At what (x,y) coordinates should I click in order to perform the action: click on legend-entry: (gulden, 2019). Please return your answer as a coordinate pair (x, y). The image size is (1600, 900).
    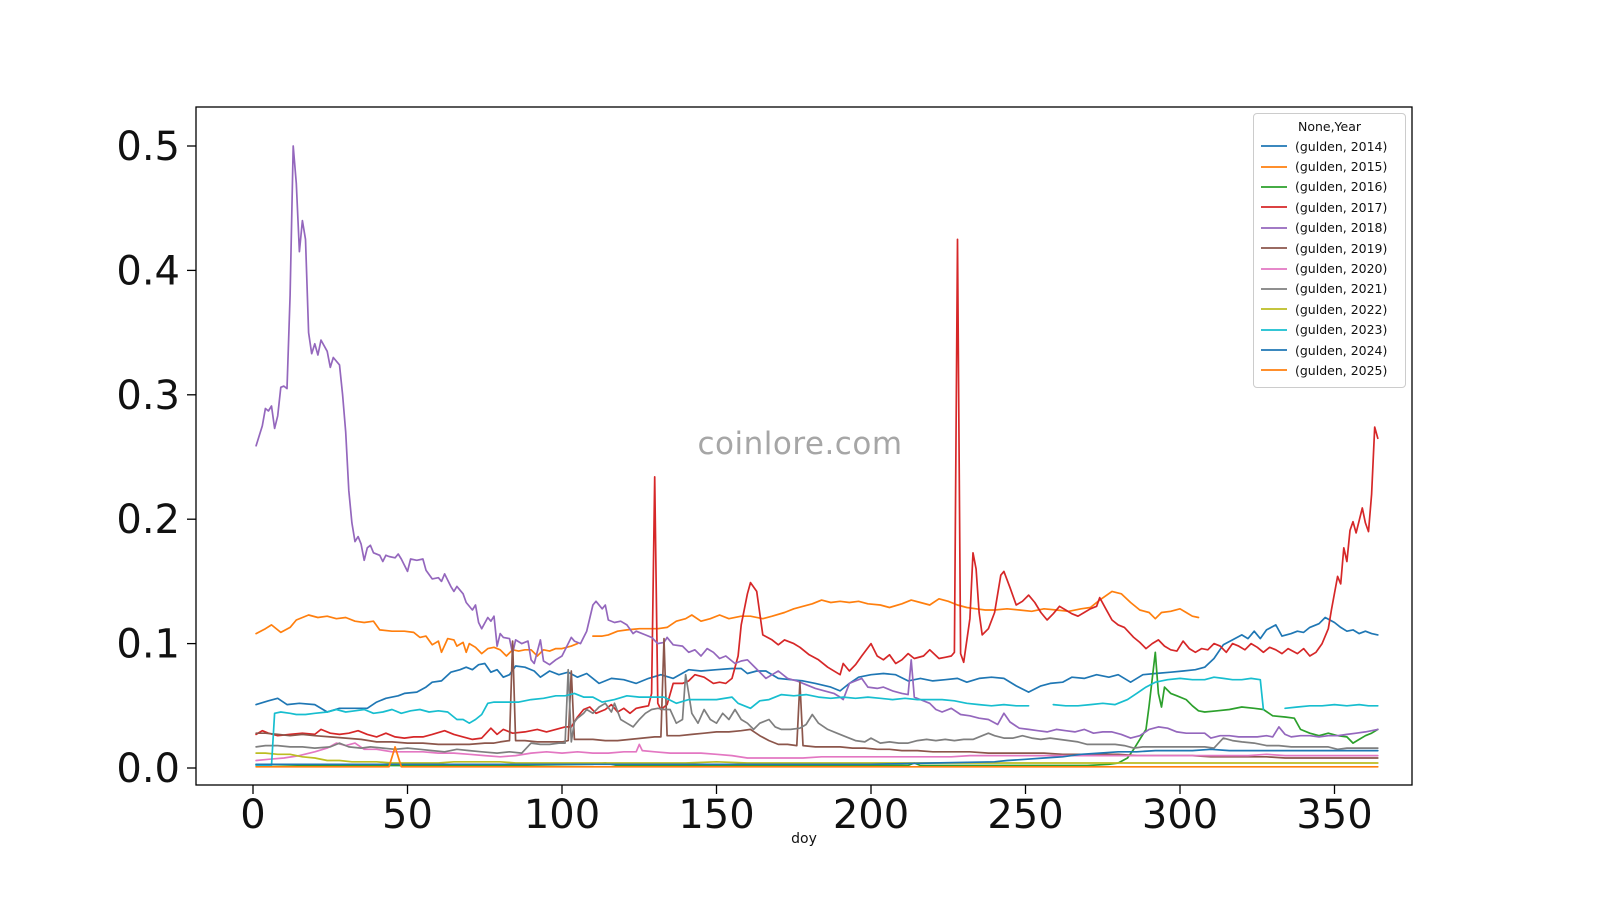
    Looking at the image, I should click on (1329, 248).